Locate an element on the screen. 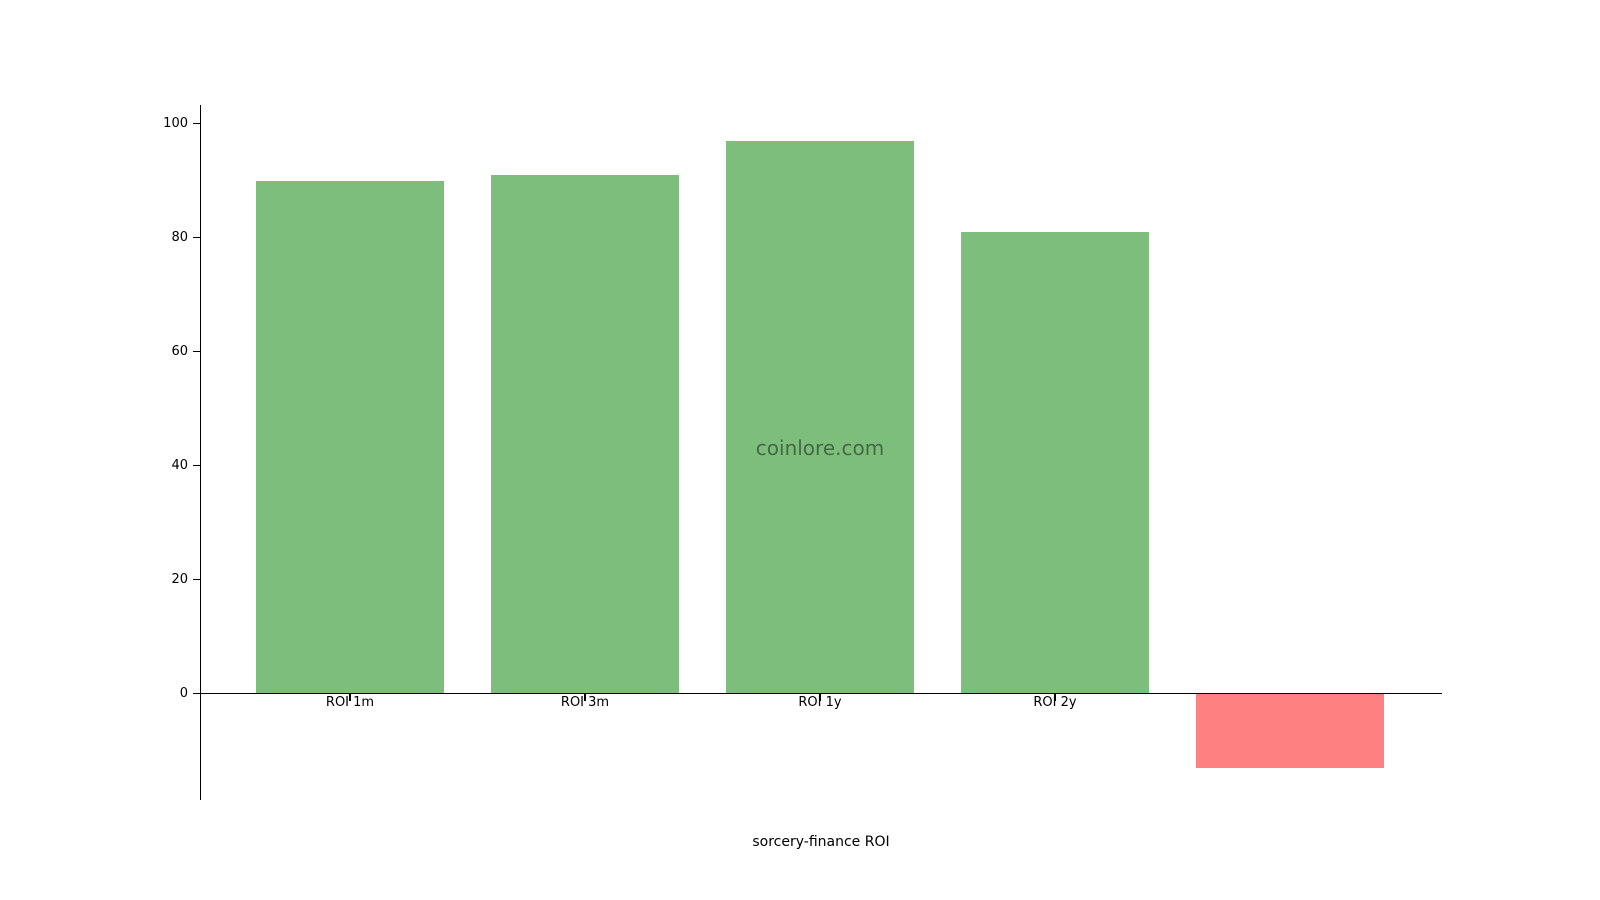 The height and width of the screenshot is (900, 1600). y-tick-label: 60 is located at coordinates (179, 351).